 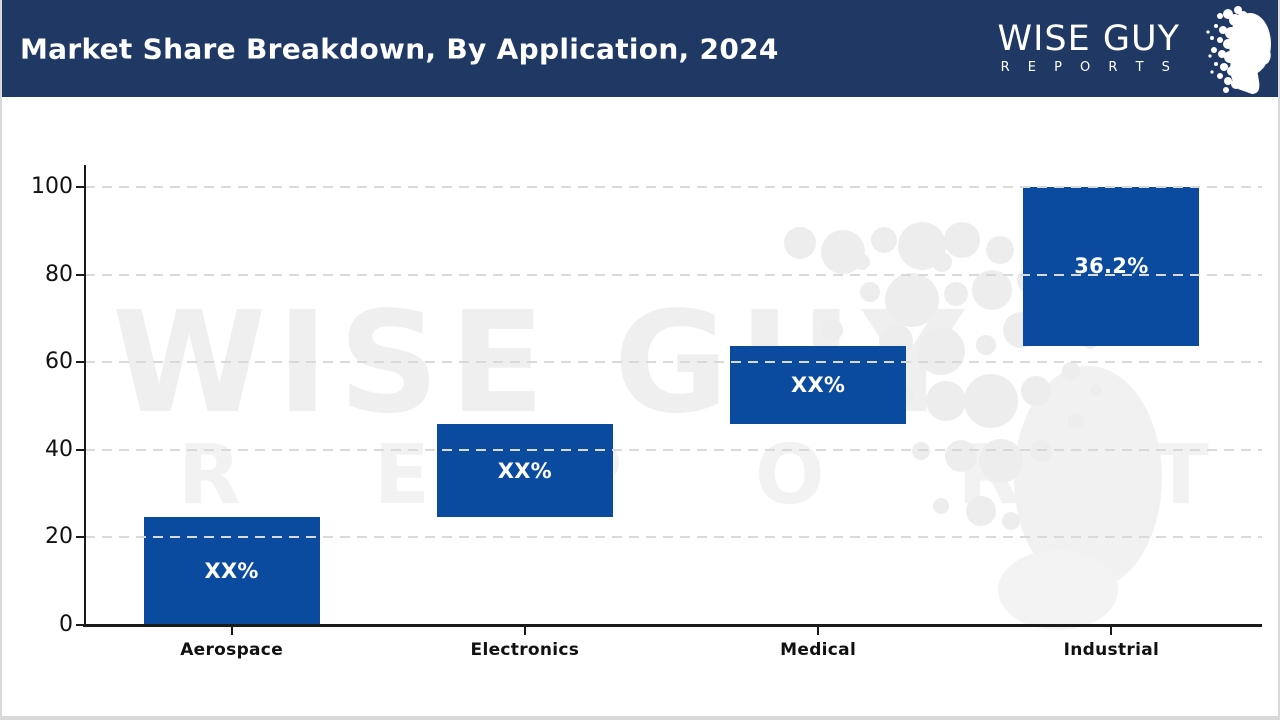 What do you see at coordinates (59, 537) in the screenshot?
I see `y-axis-tick-label: 20` at bounding box center [59, 537].